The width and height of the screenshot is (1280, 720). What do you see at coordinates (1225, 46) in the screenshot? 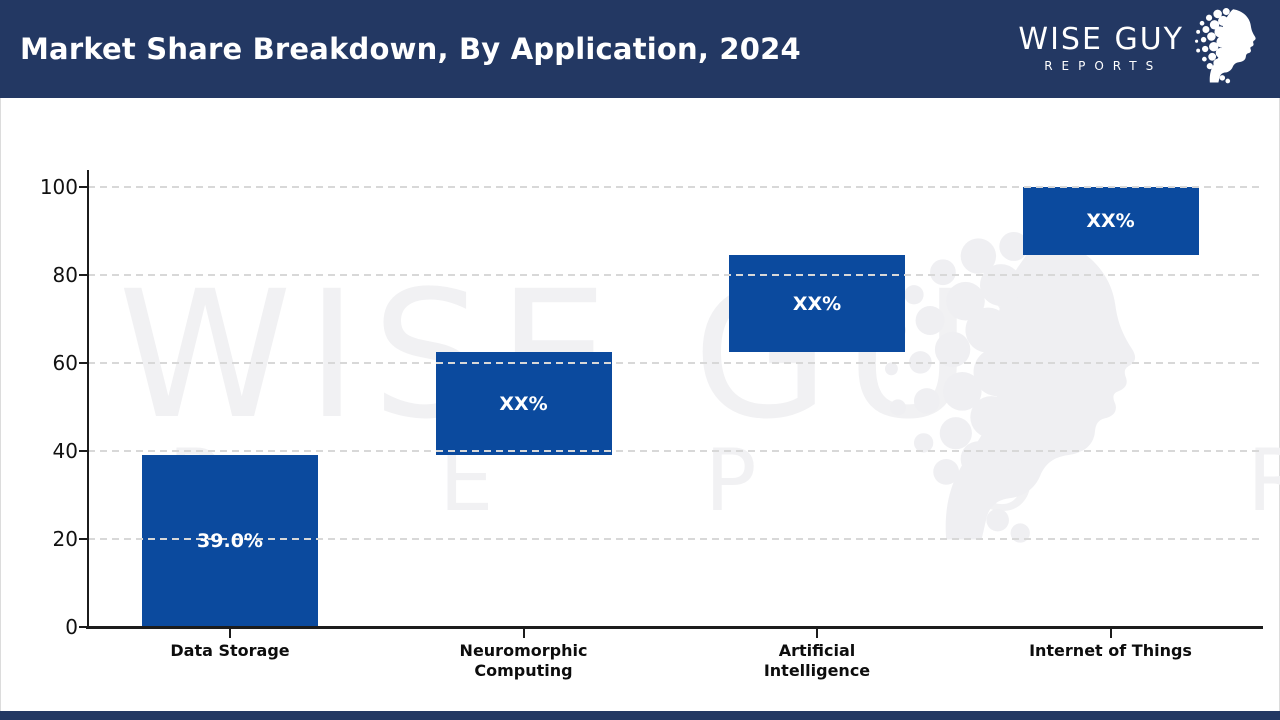
I see `dotted-head-logo-icon` at bounding box center [1225, 46].